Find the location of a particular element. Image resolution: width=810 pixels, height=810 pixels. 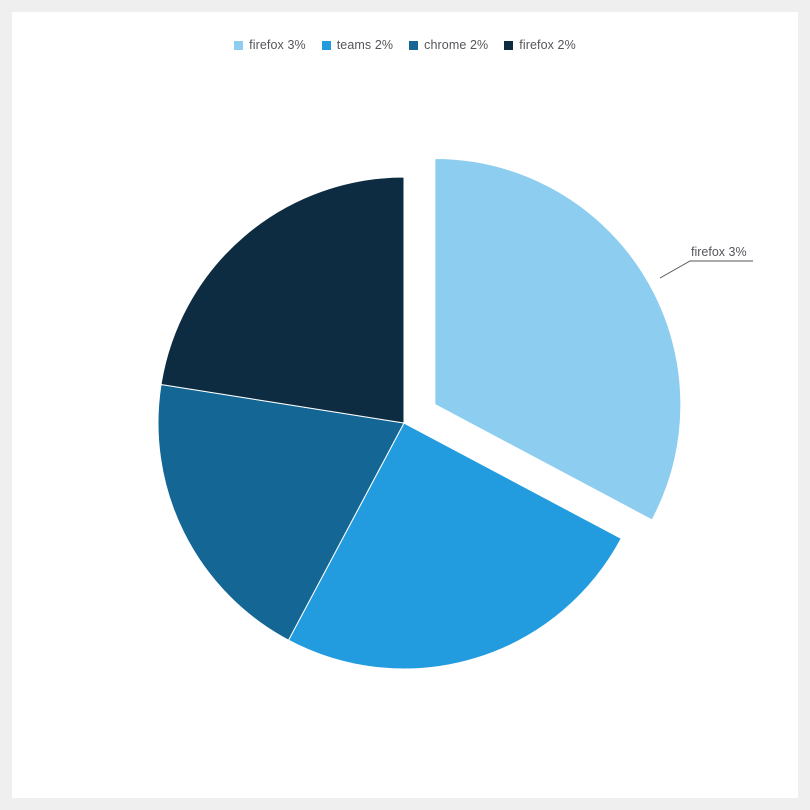

legend-item-0: firefox 3% is located at coordinates (270, 45).